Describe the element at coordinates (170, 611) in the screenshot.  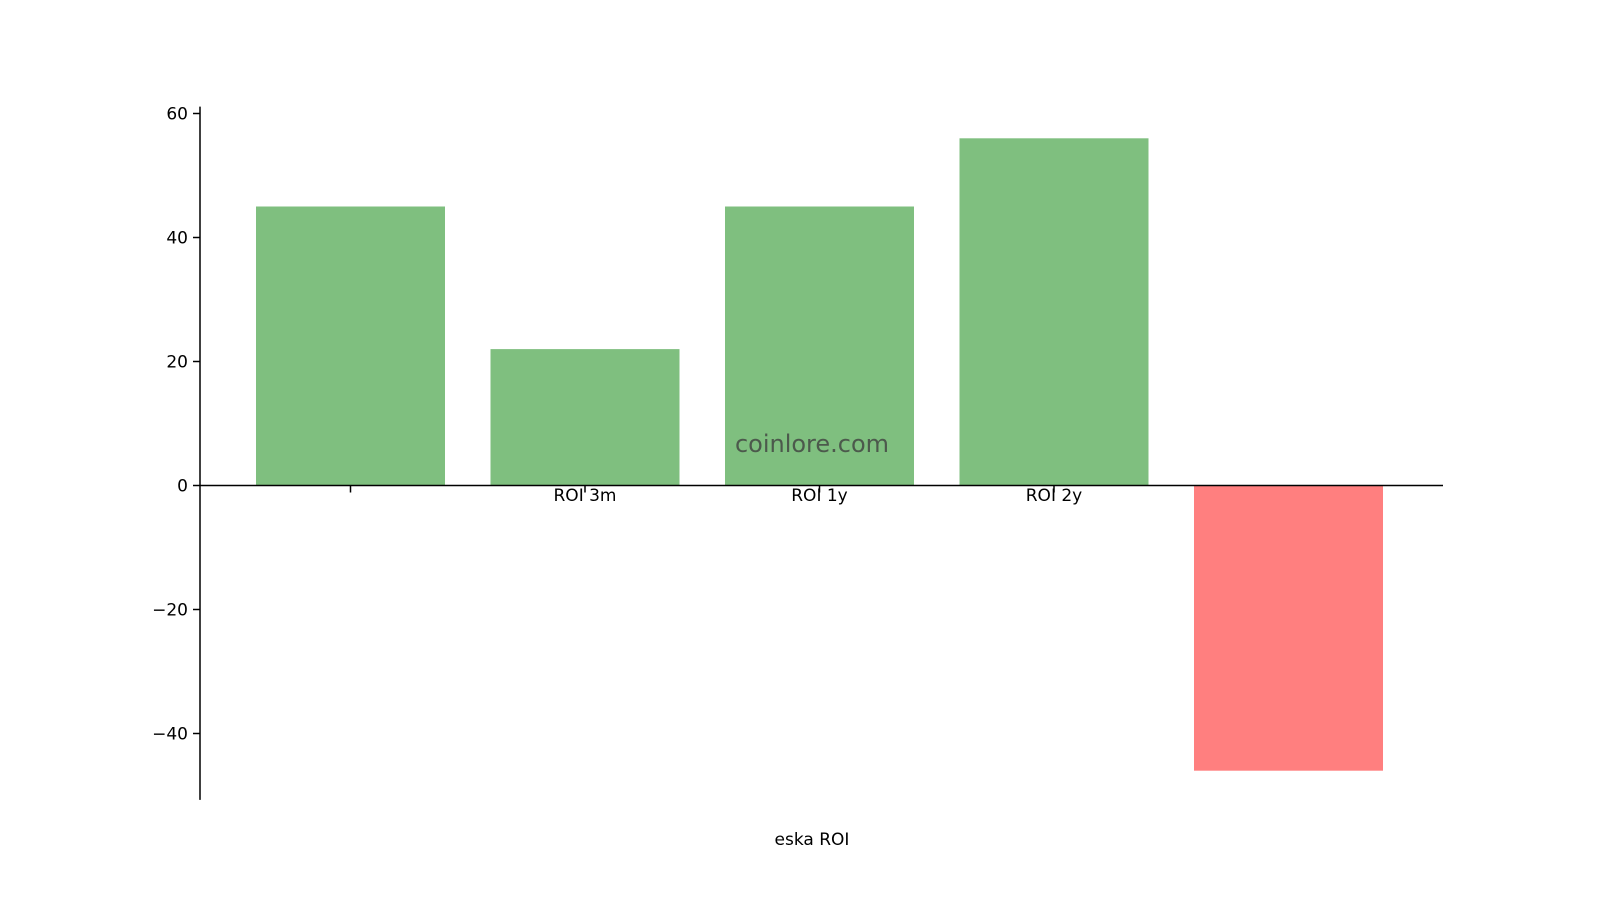
I see `y-tick-label: −20` at that location.